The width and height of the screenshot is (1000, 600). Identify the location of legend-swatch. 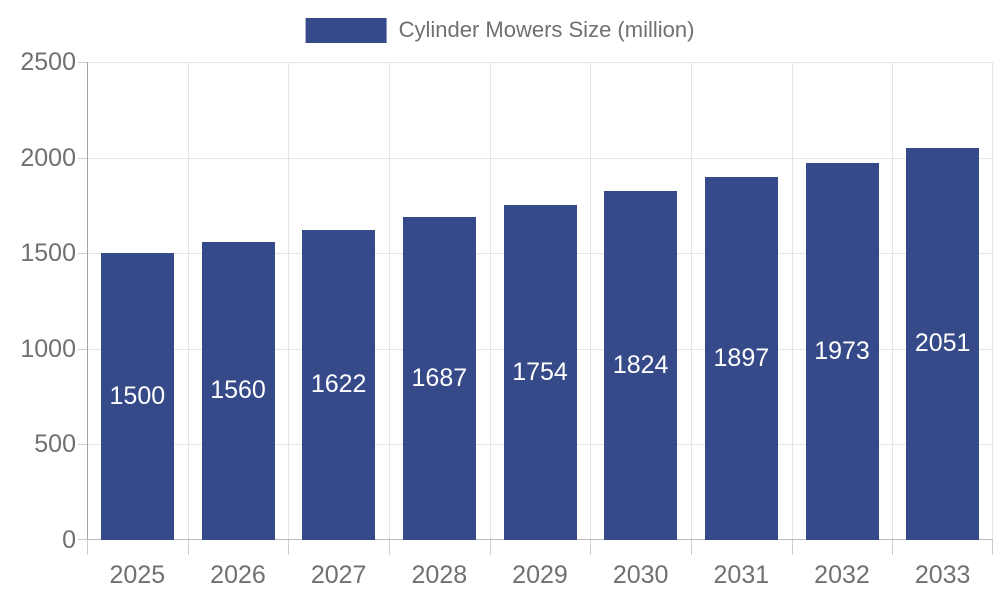
(346, 30).